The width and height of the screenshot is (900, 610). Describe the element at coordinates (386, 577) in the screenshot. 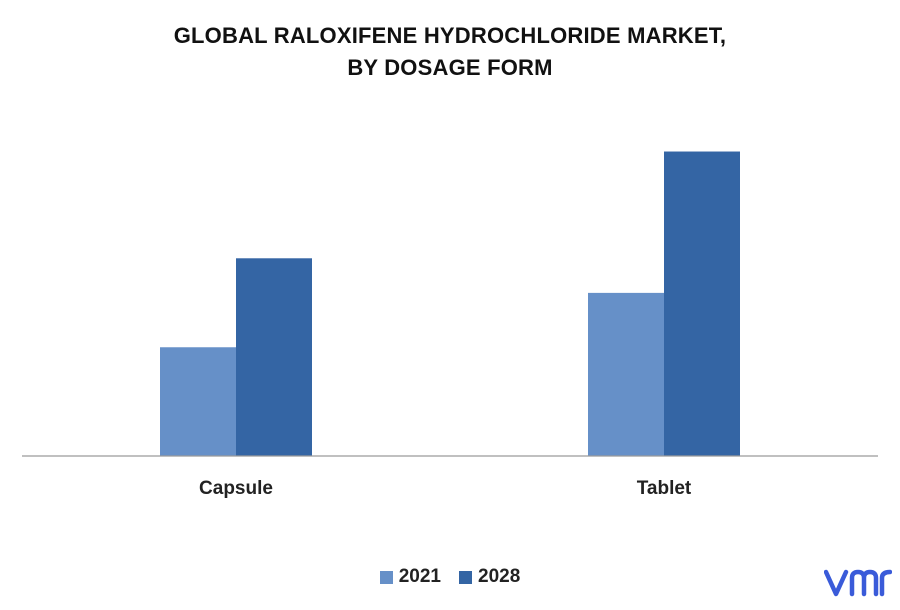

I see `legend-swatch-2021` at that location.